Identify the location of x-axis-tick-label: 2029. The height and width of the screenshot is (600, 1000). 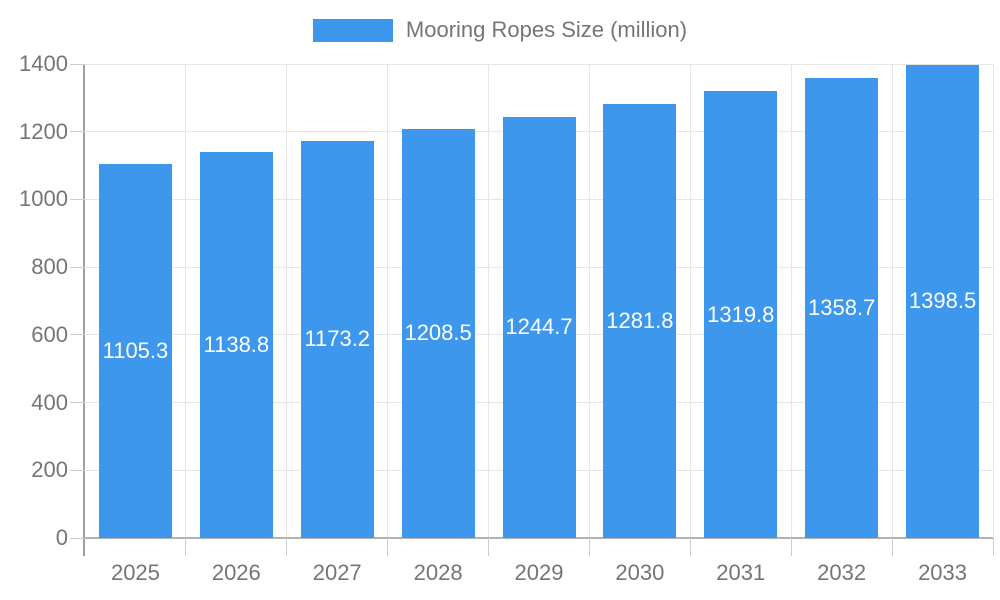
(539, 572).